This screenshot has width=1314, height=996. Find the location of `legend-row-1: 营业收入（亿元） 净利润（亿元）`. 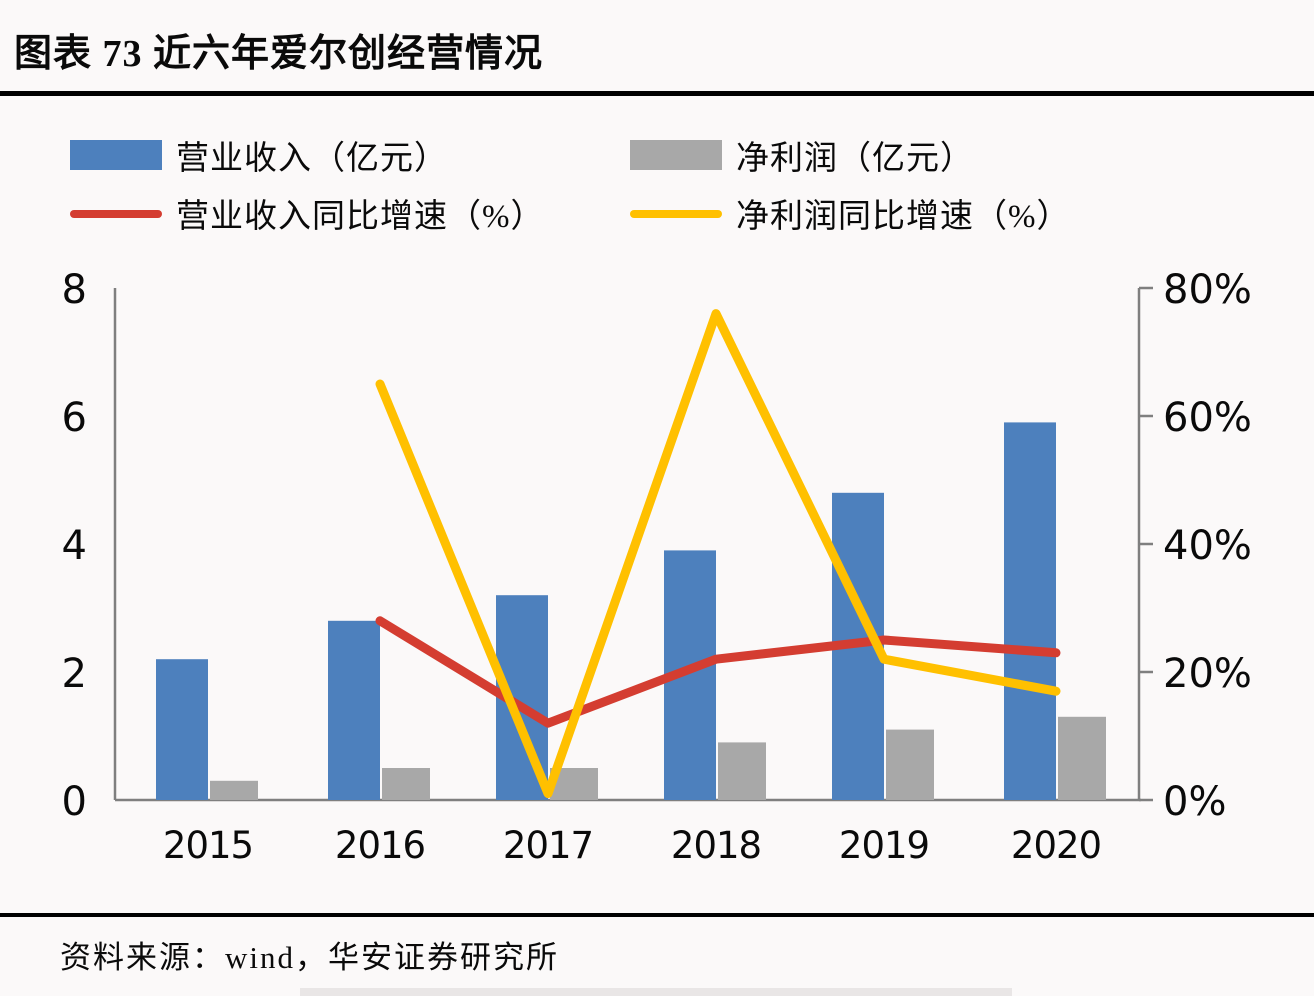

legend-row-1: 营业收入（亿元） 净利润（亿元） is located at coordinates (657, 155).